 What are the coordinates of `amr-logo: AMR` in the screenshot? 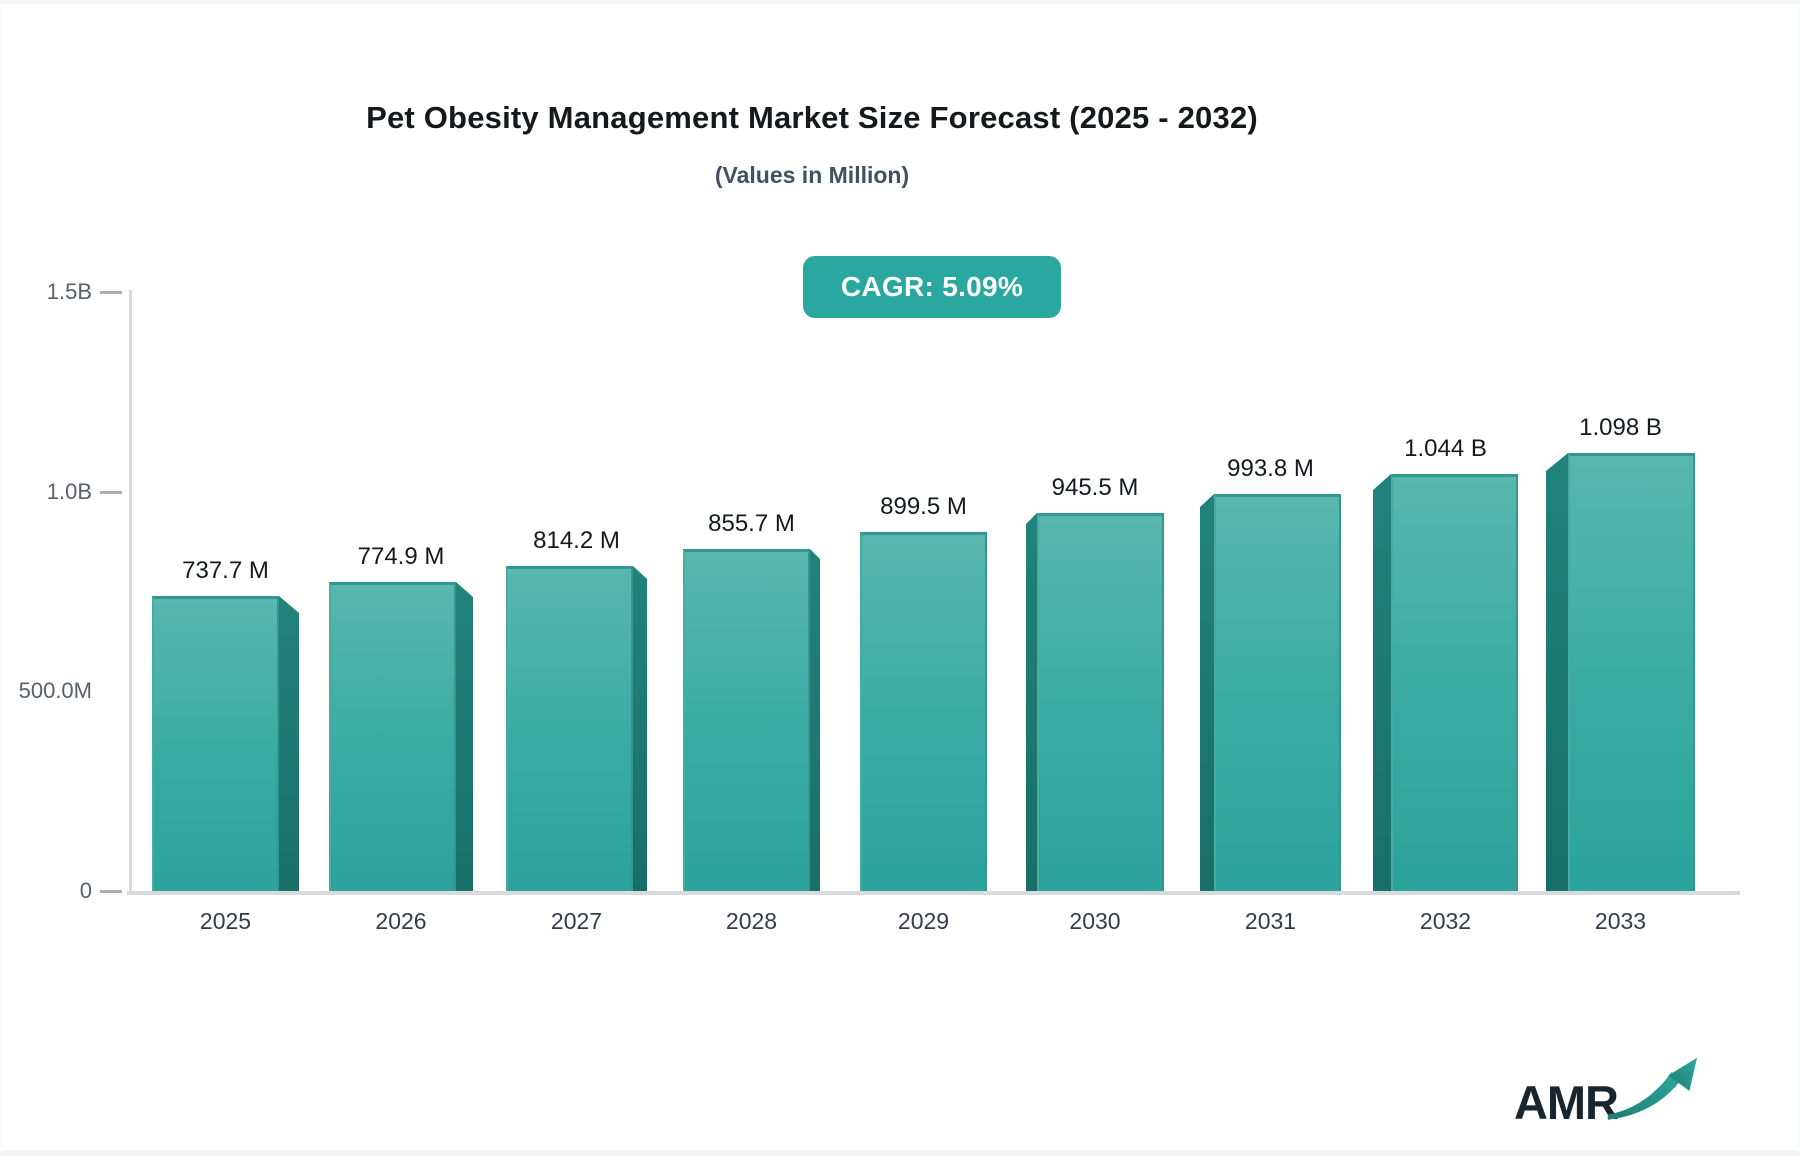 It's located at (1607, 1091).